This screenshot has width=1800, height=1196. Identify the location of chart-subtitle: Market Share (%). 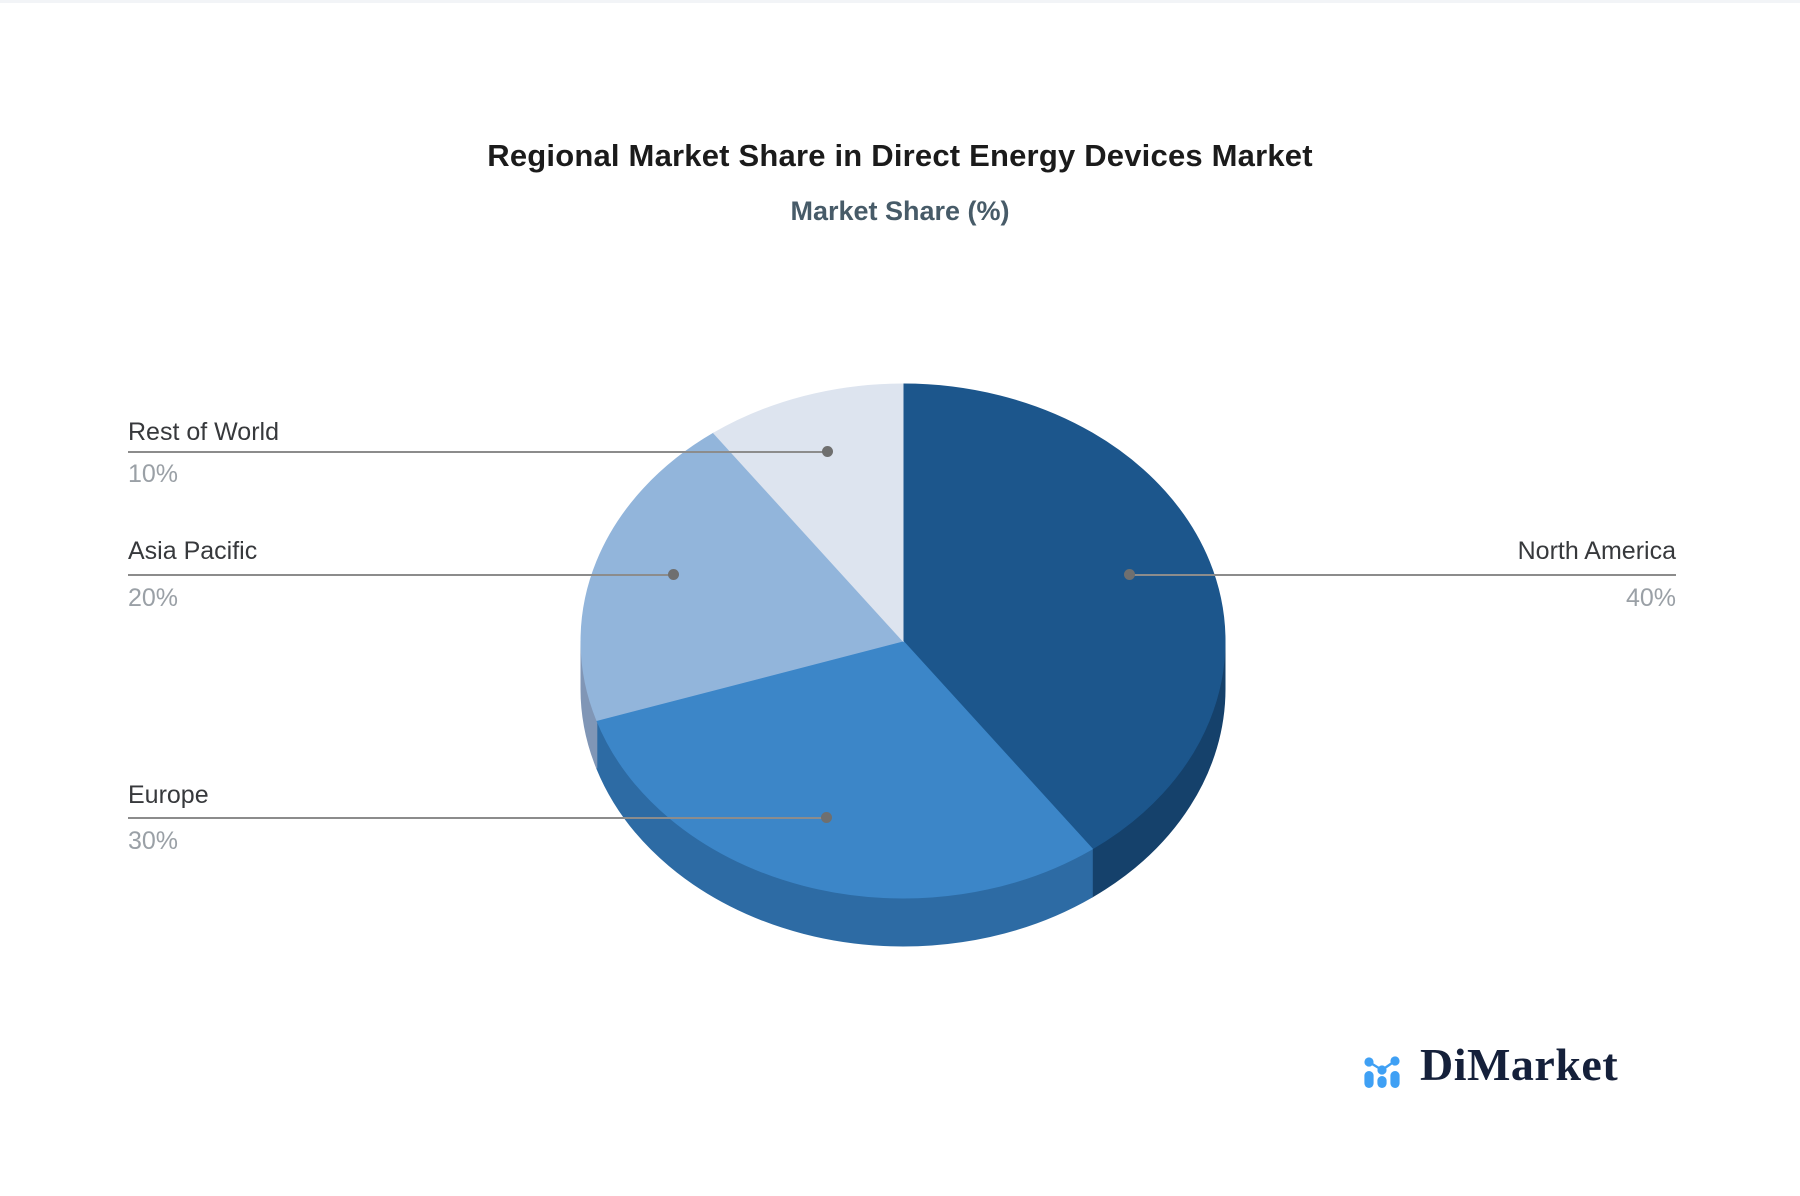
(900, 211).